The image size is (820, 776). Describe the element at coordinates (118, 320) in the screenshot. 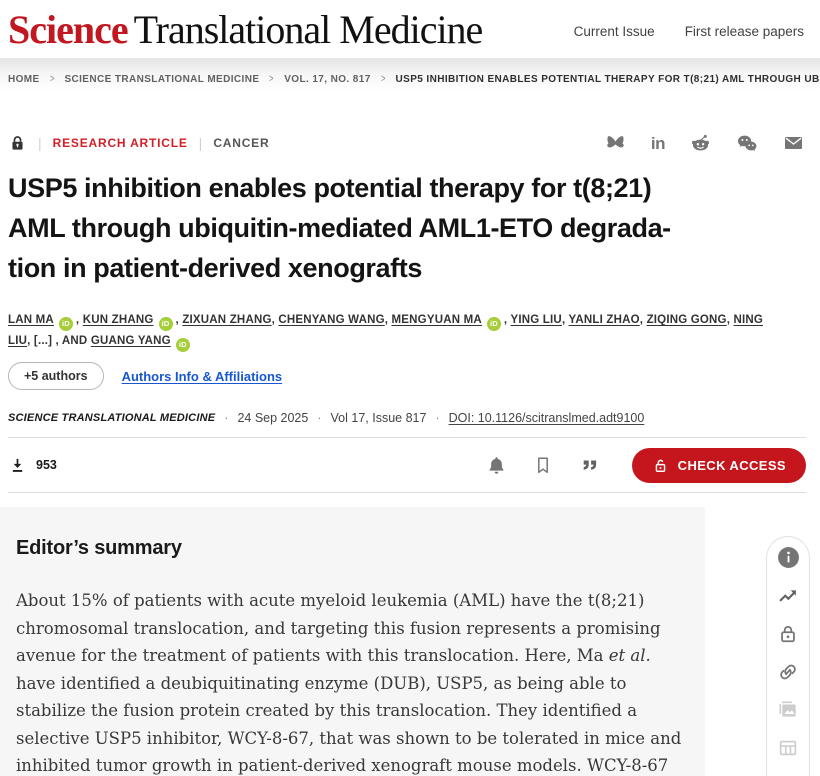

I see `author-link: KUN ZHANG` at that location.